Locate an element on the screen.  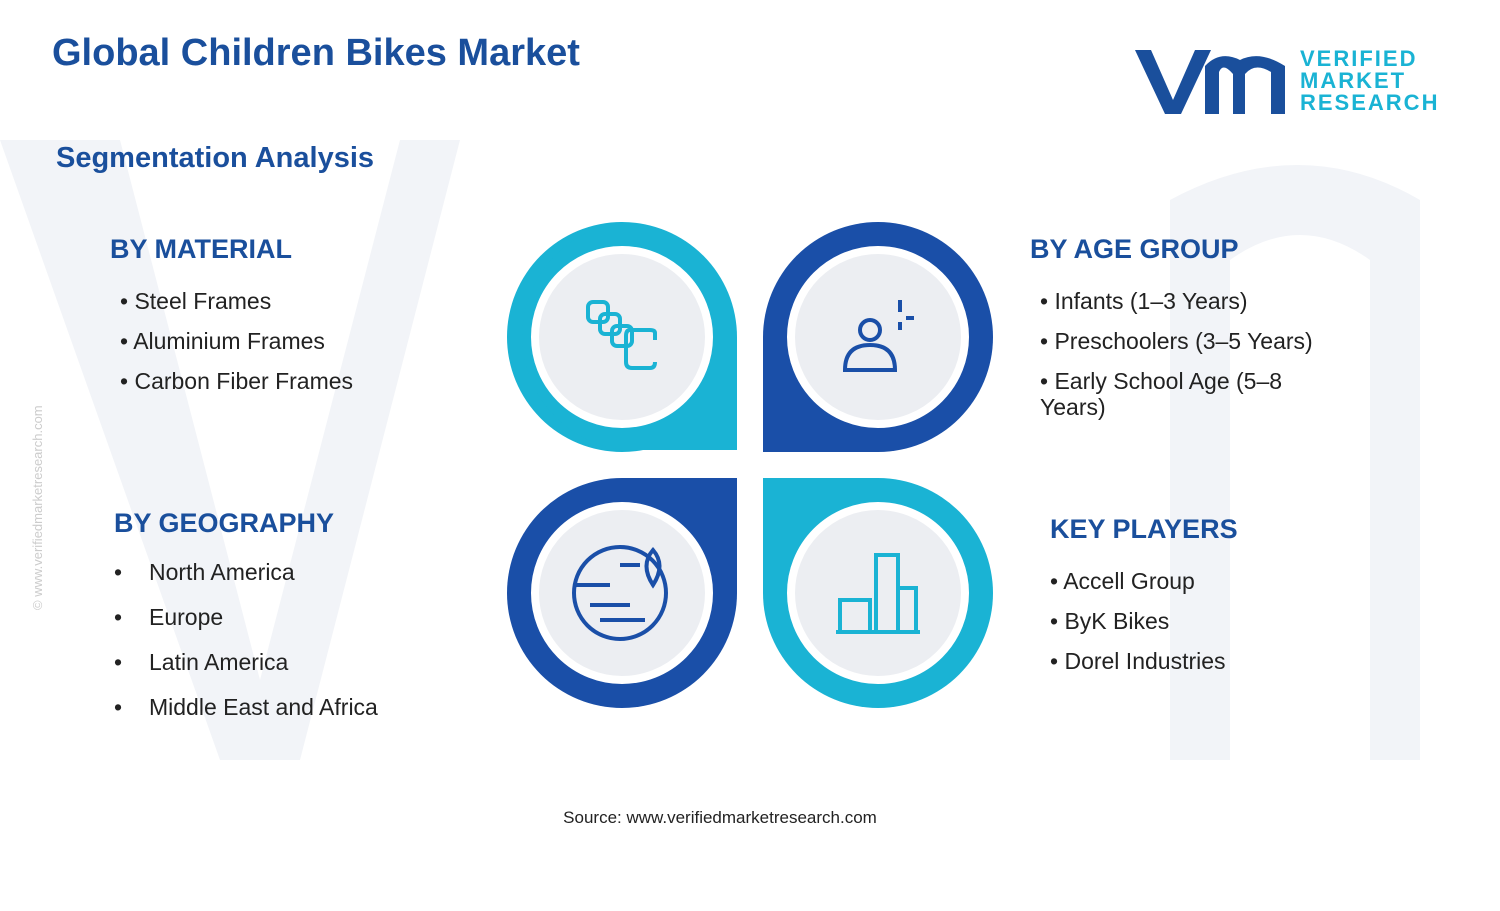
icons is located at coordinates (621, 335).